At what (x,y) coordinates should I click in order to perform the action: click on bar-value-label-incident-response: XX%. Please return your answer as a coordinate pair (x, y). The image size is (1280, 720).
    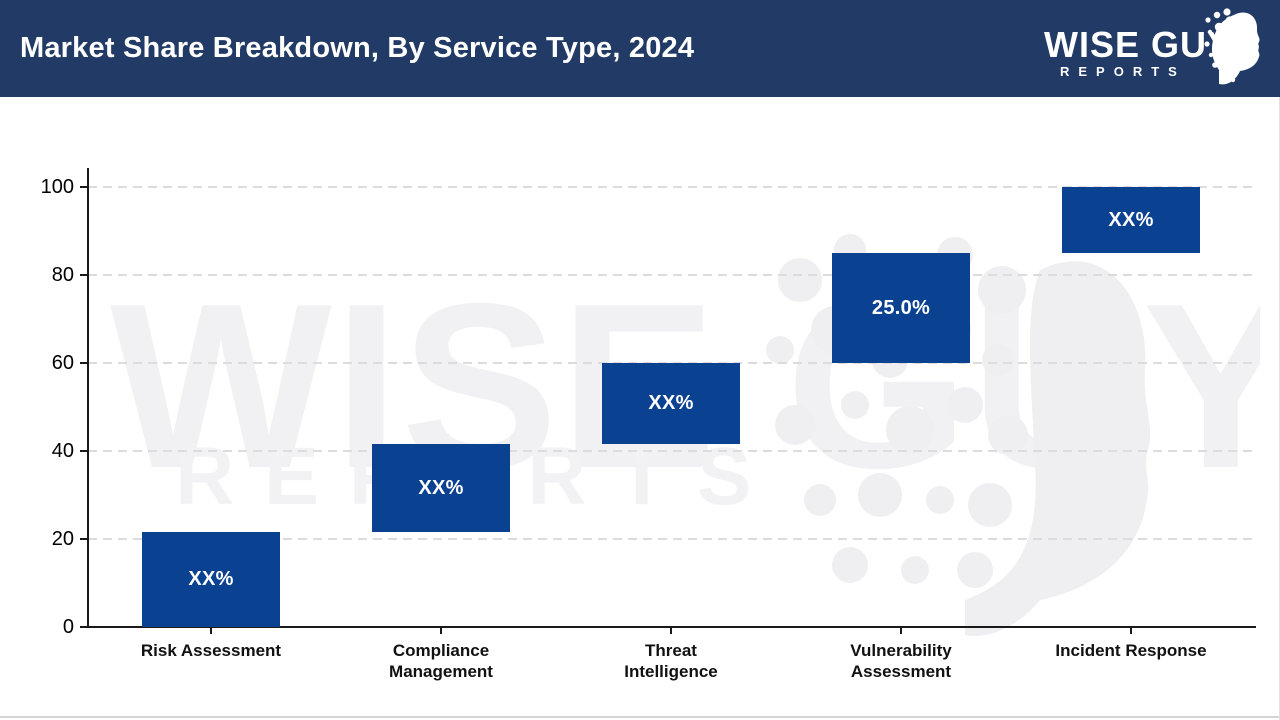
    Looking at the image, I should click on (1131, 219).